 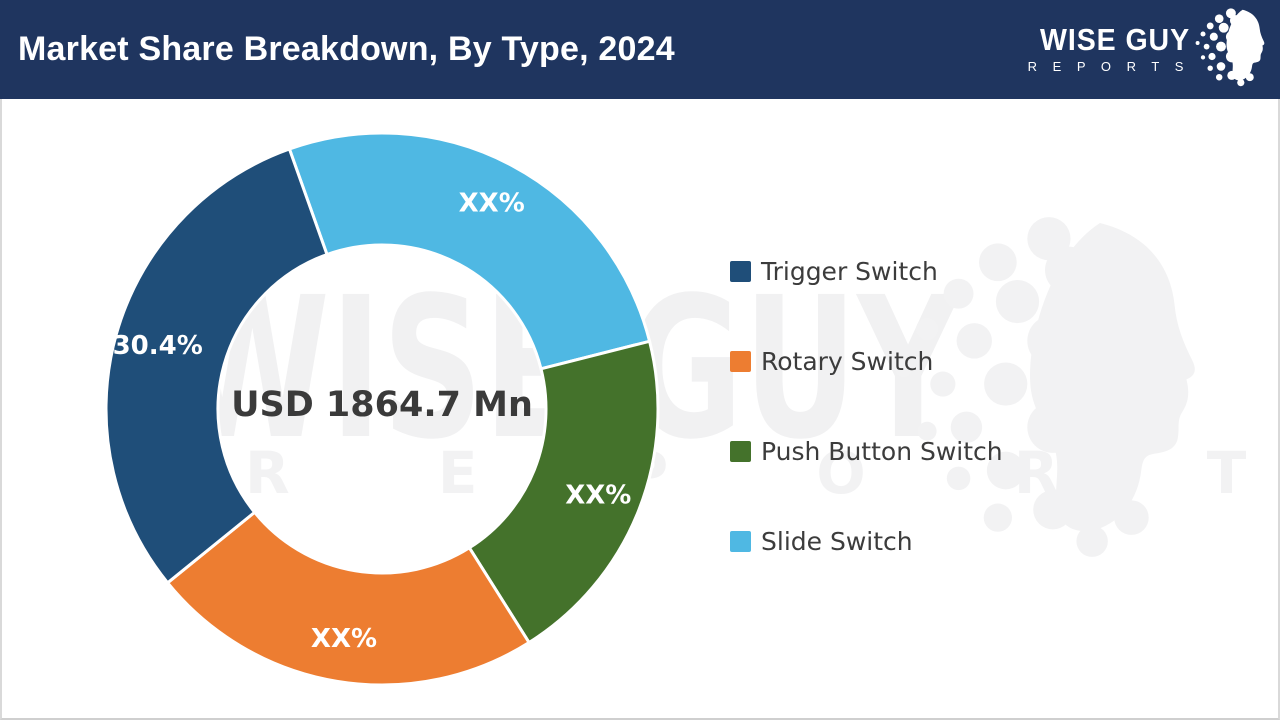 What do you see at coordinates (348, 598) in the screenshot?
I see `donut-slice-rotary-switch` at bounding box center [348, 598].